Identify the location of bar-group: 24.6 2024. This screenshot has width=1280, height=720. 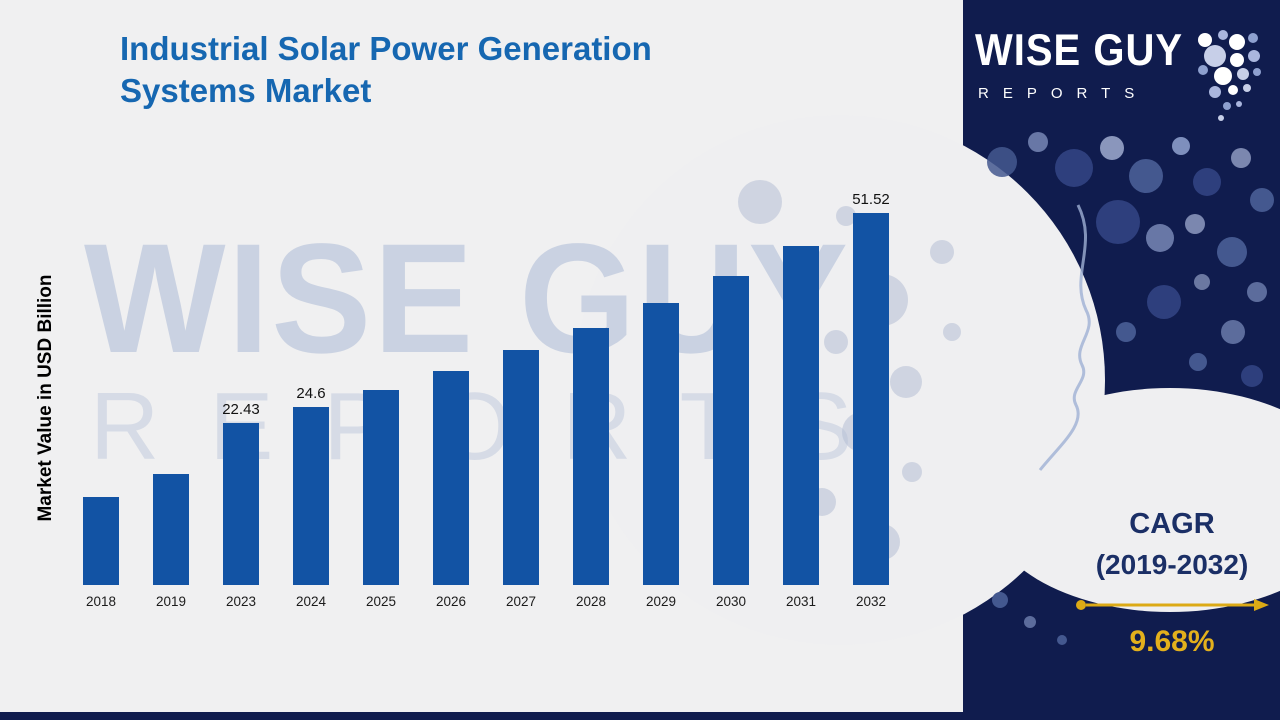
(311, 397).